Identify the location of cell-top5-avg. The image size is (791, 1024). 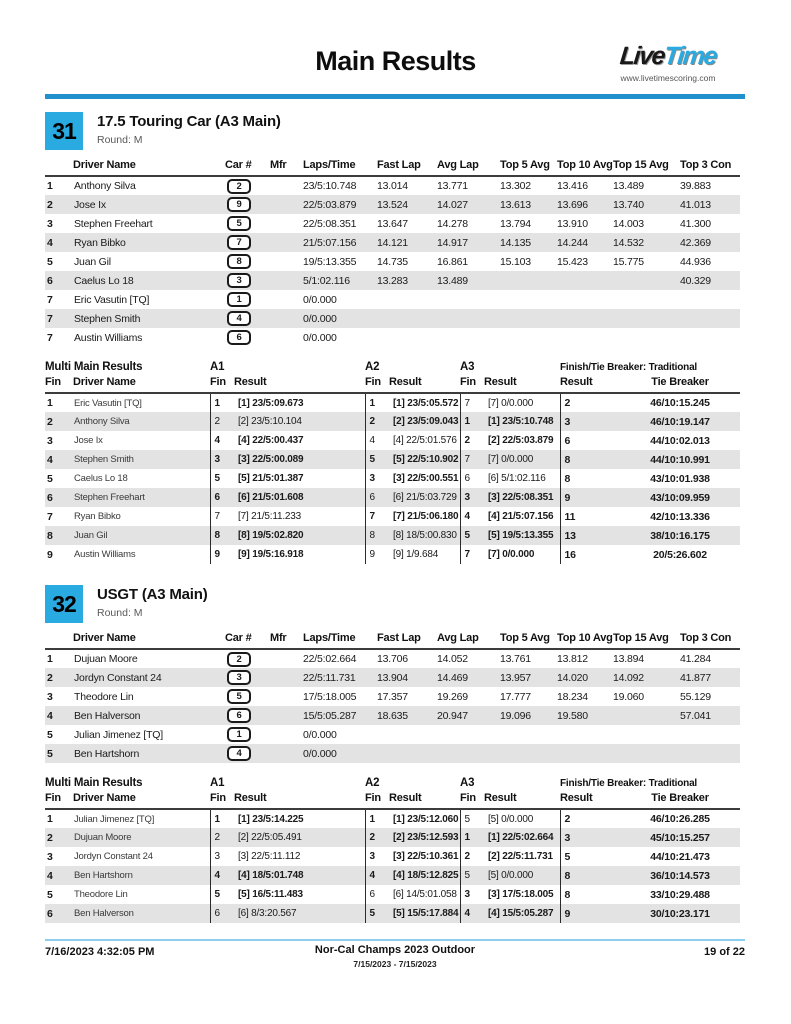
(528, 280).